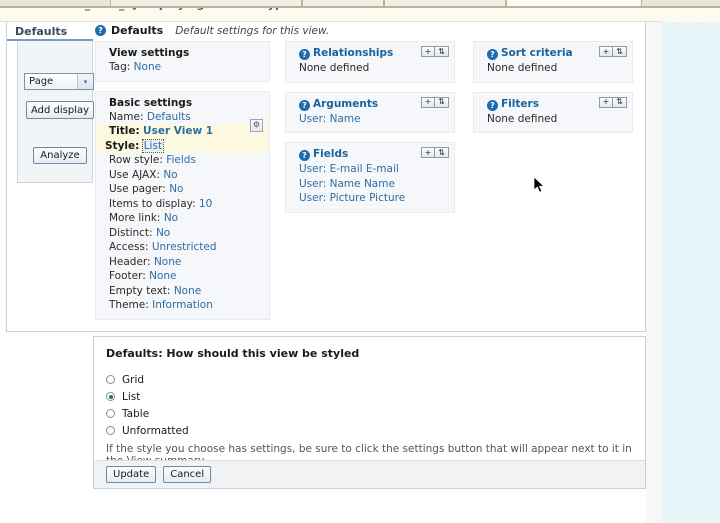  I want to click on row-theme: Theme: Information, so click(186, 305).